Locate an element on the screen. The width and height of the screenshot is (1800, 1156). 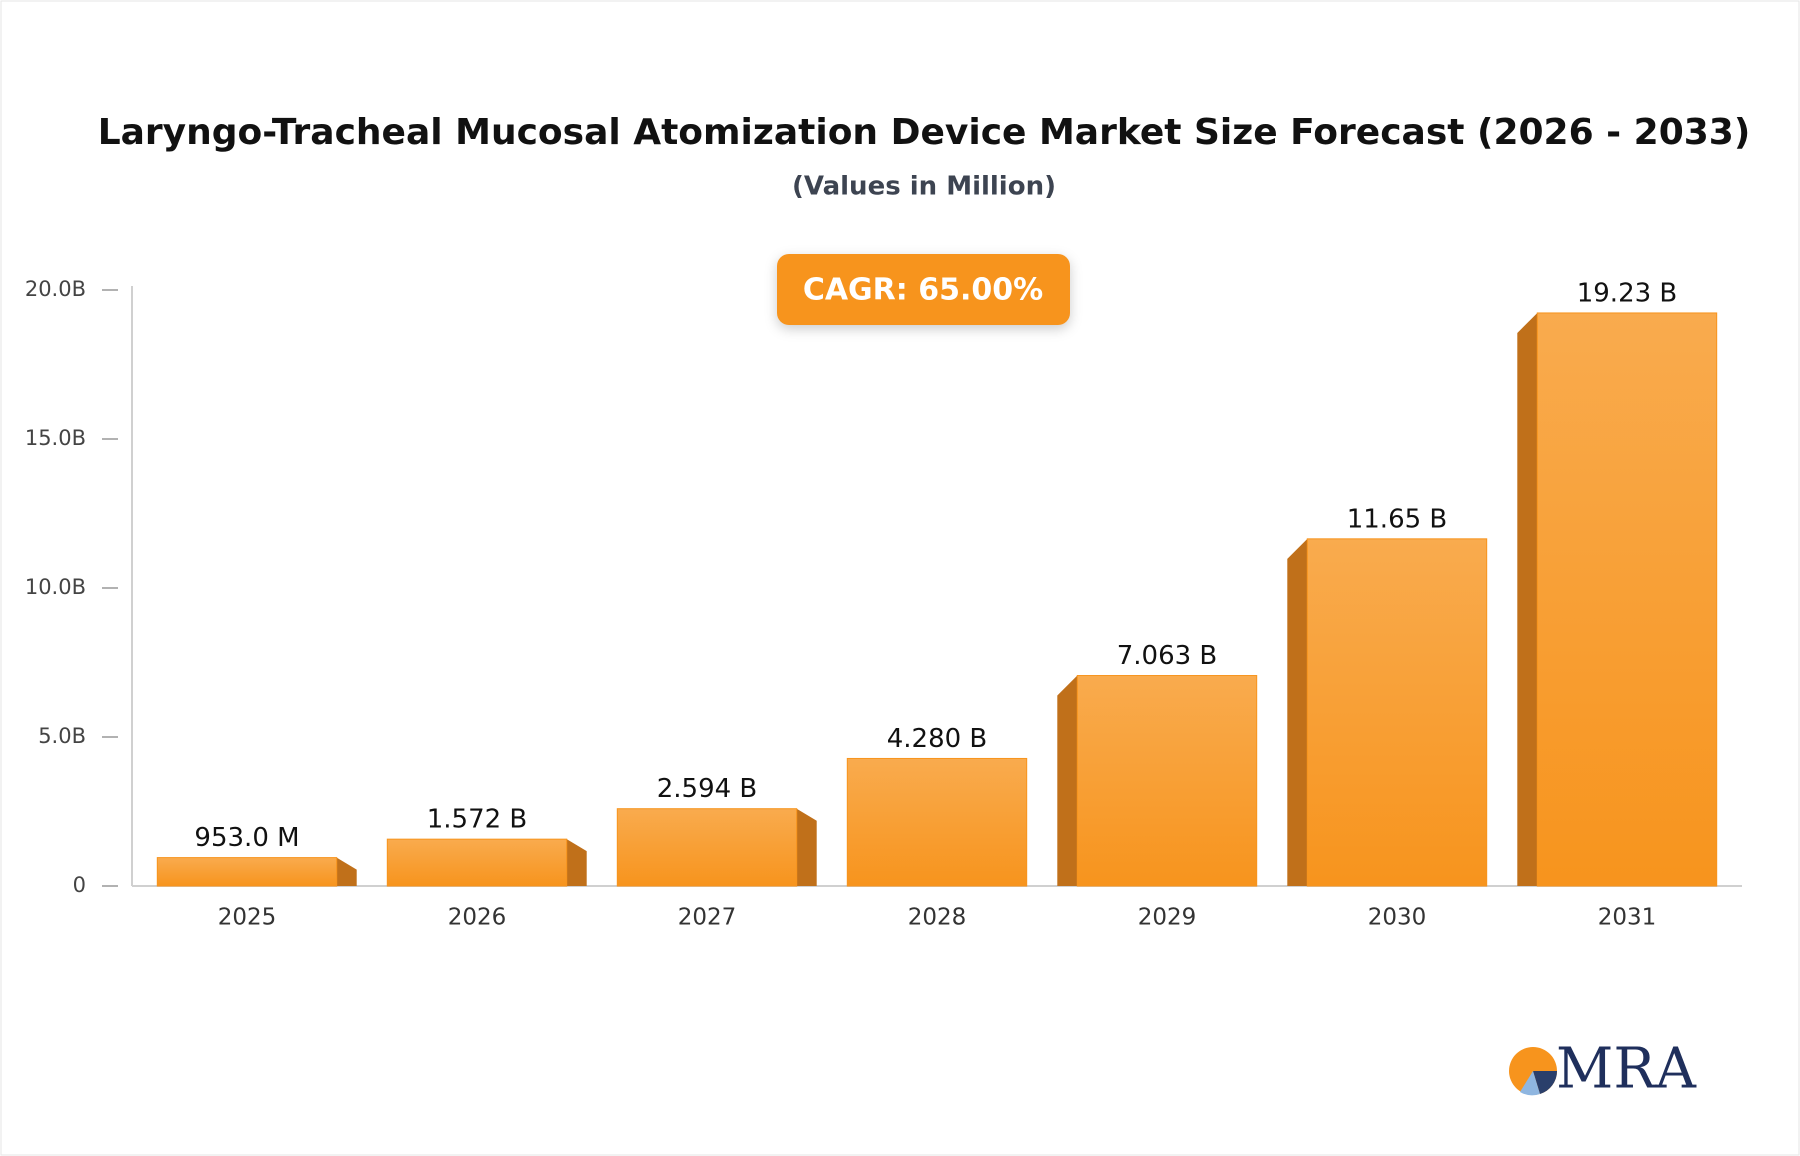
value-label: 11.65 B is located at coordinates (1397, 519).